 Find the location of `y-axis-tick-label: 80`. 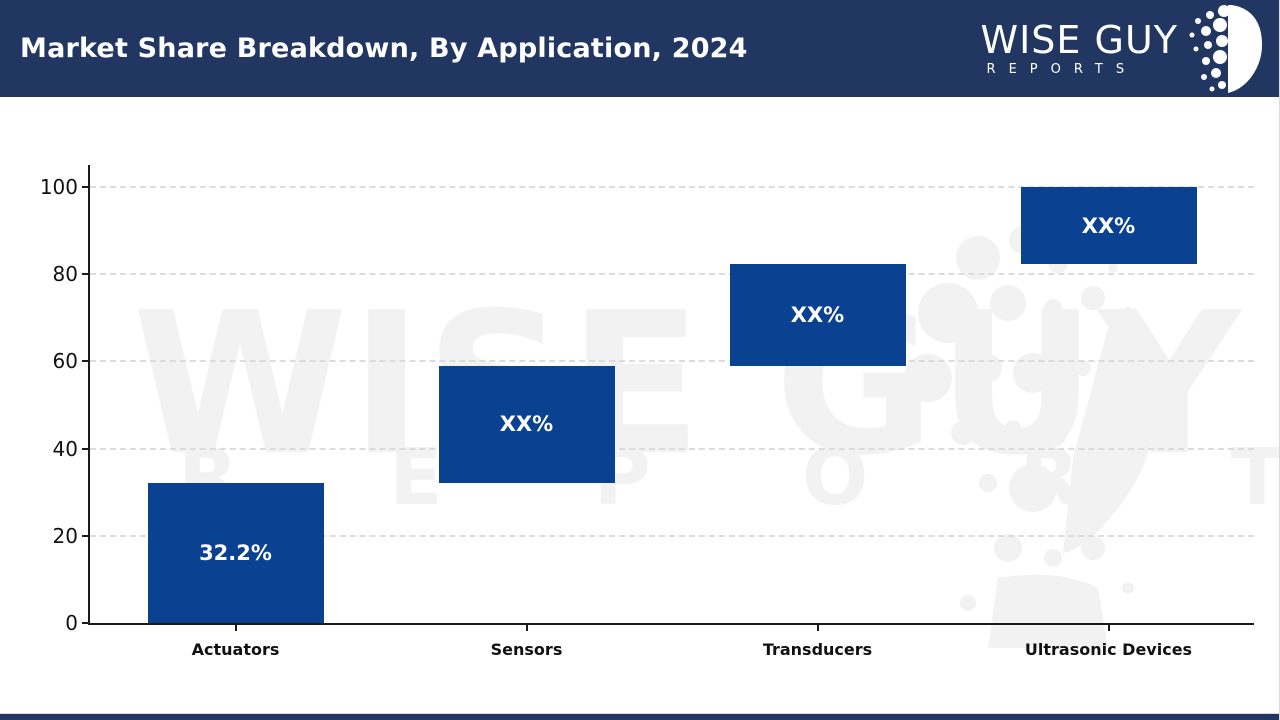

y-axis-tick-label: 80 is located at coordinates (65, 274).